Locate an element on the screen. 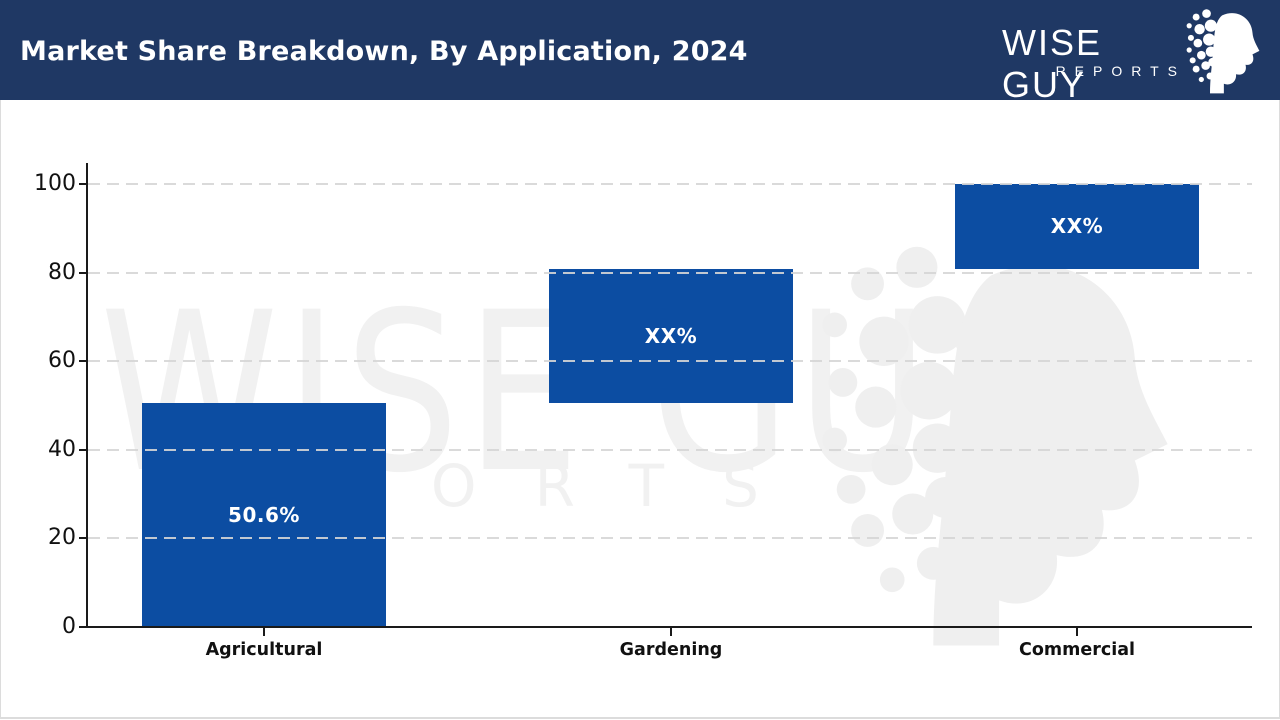 Image resolution: width=1280 pixels, height=720 pixels. bottom-border is located at coordinates (640, 718).